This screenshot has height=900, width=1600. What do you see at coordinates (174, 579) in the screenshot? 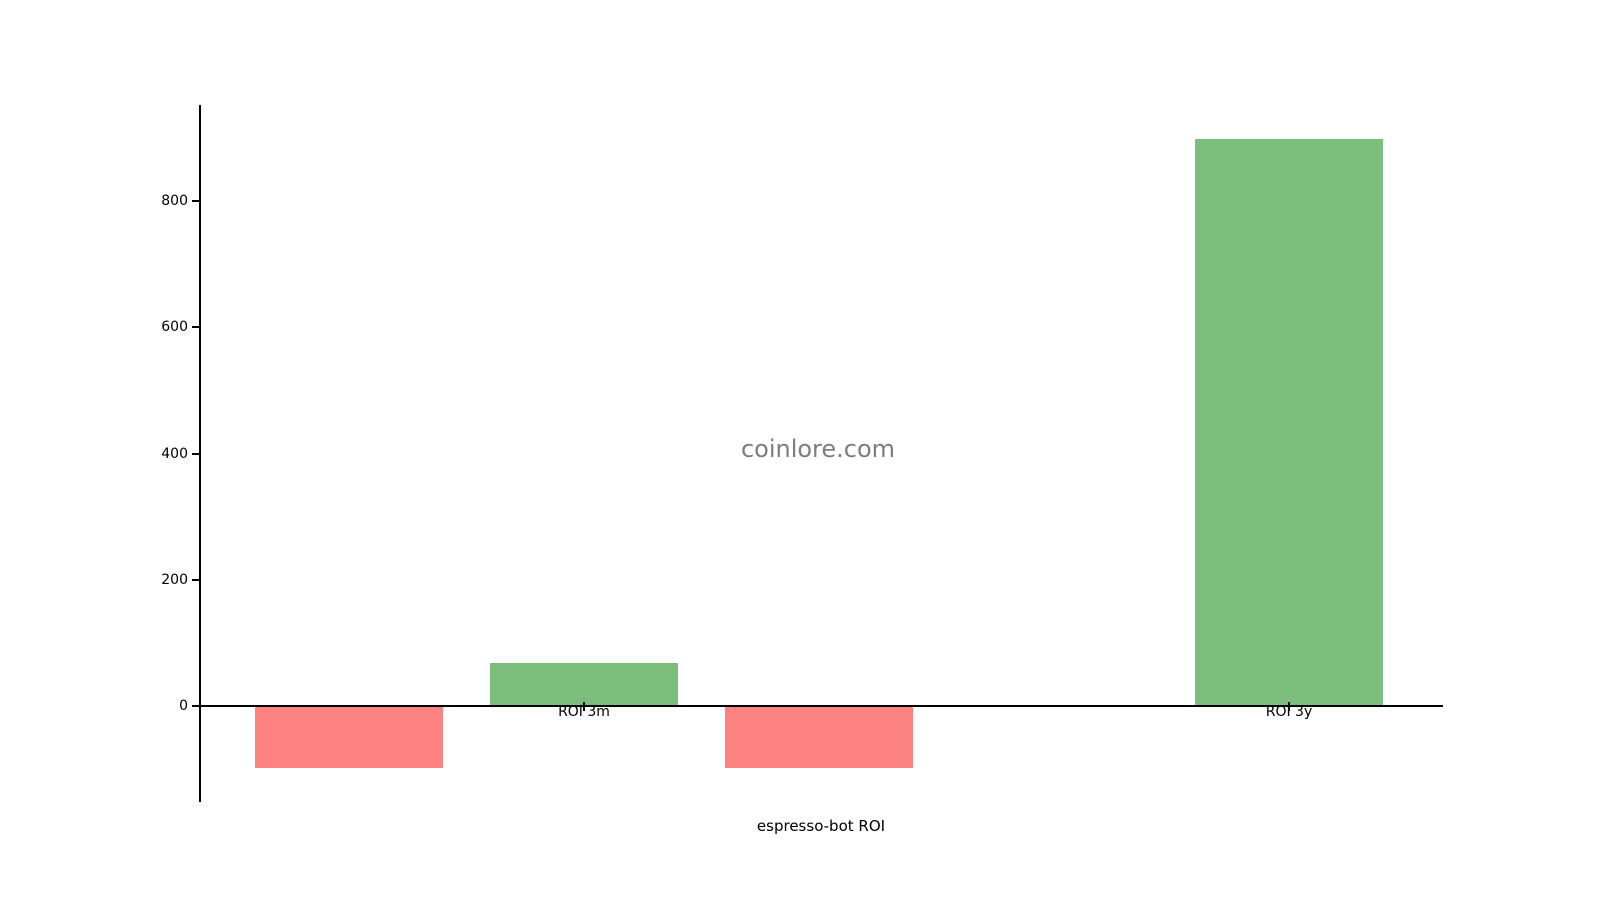
I see `y-tick-label-200: 200` at bounding box center [174, 579].